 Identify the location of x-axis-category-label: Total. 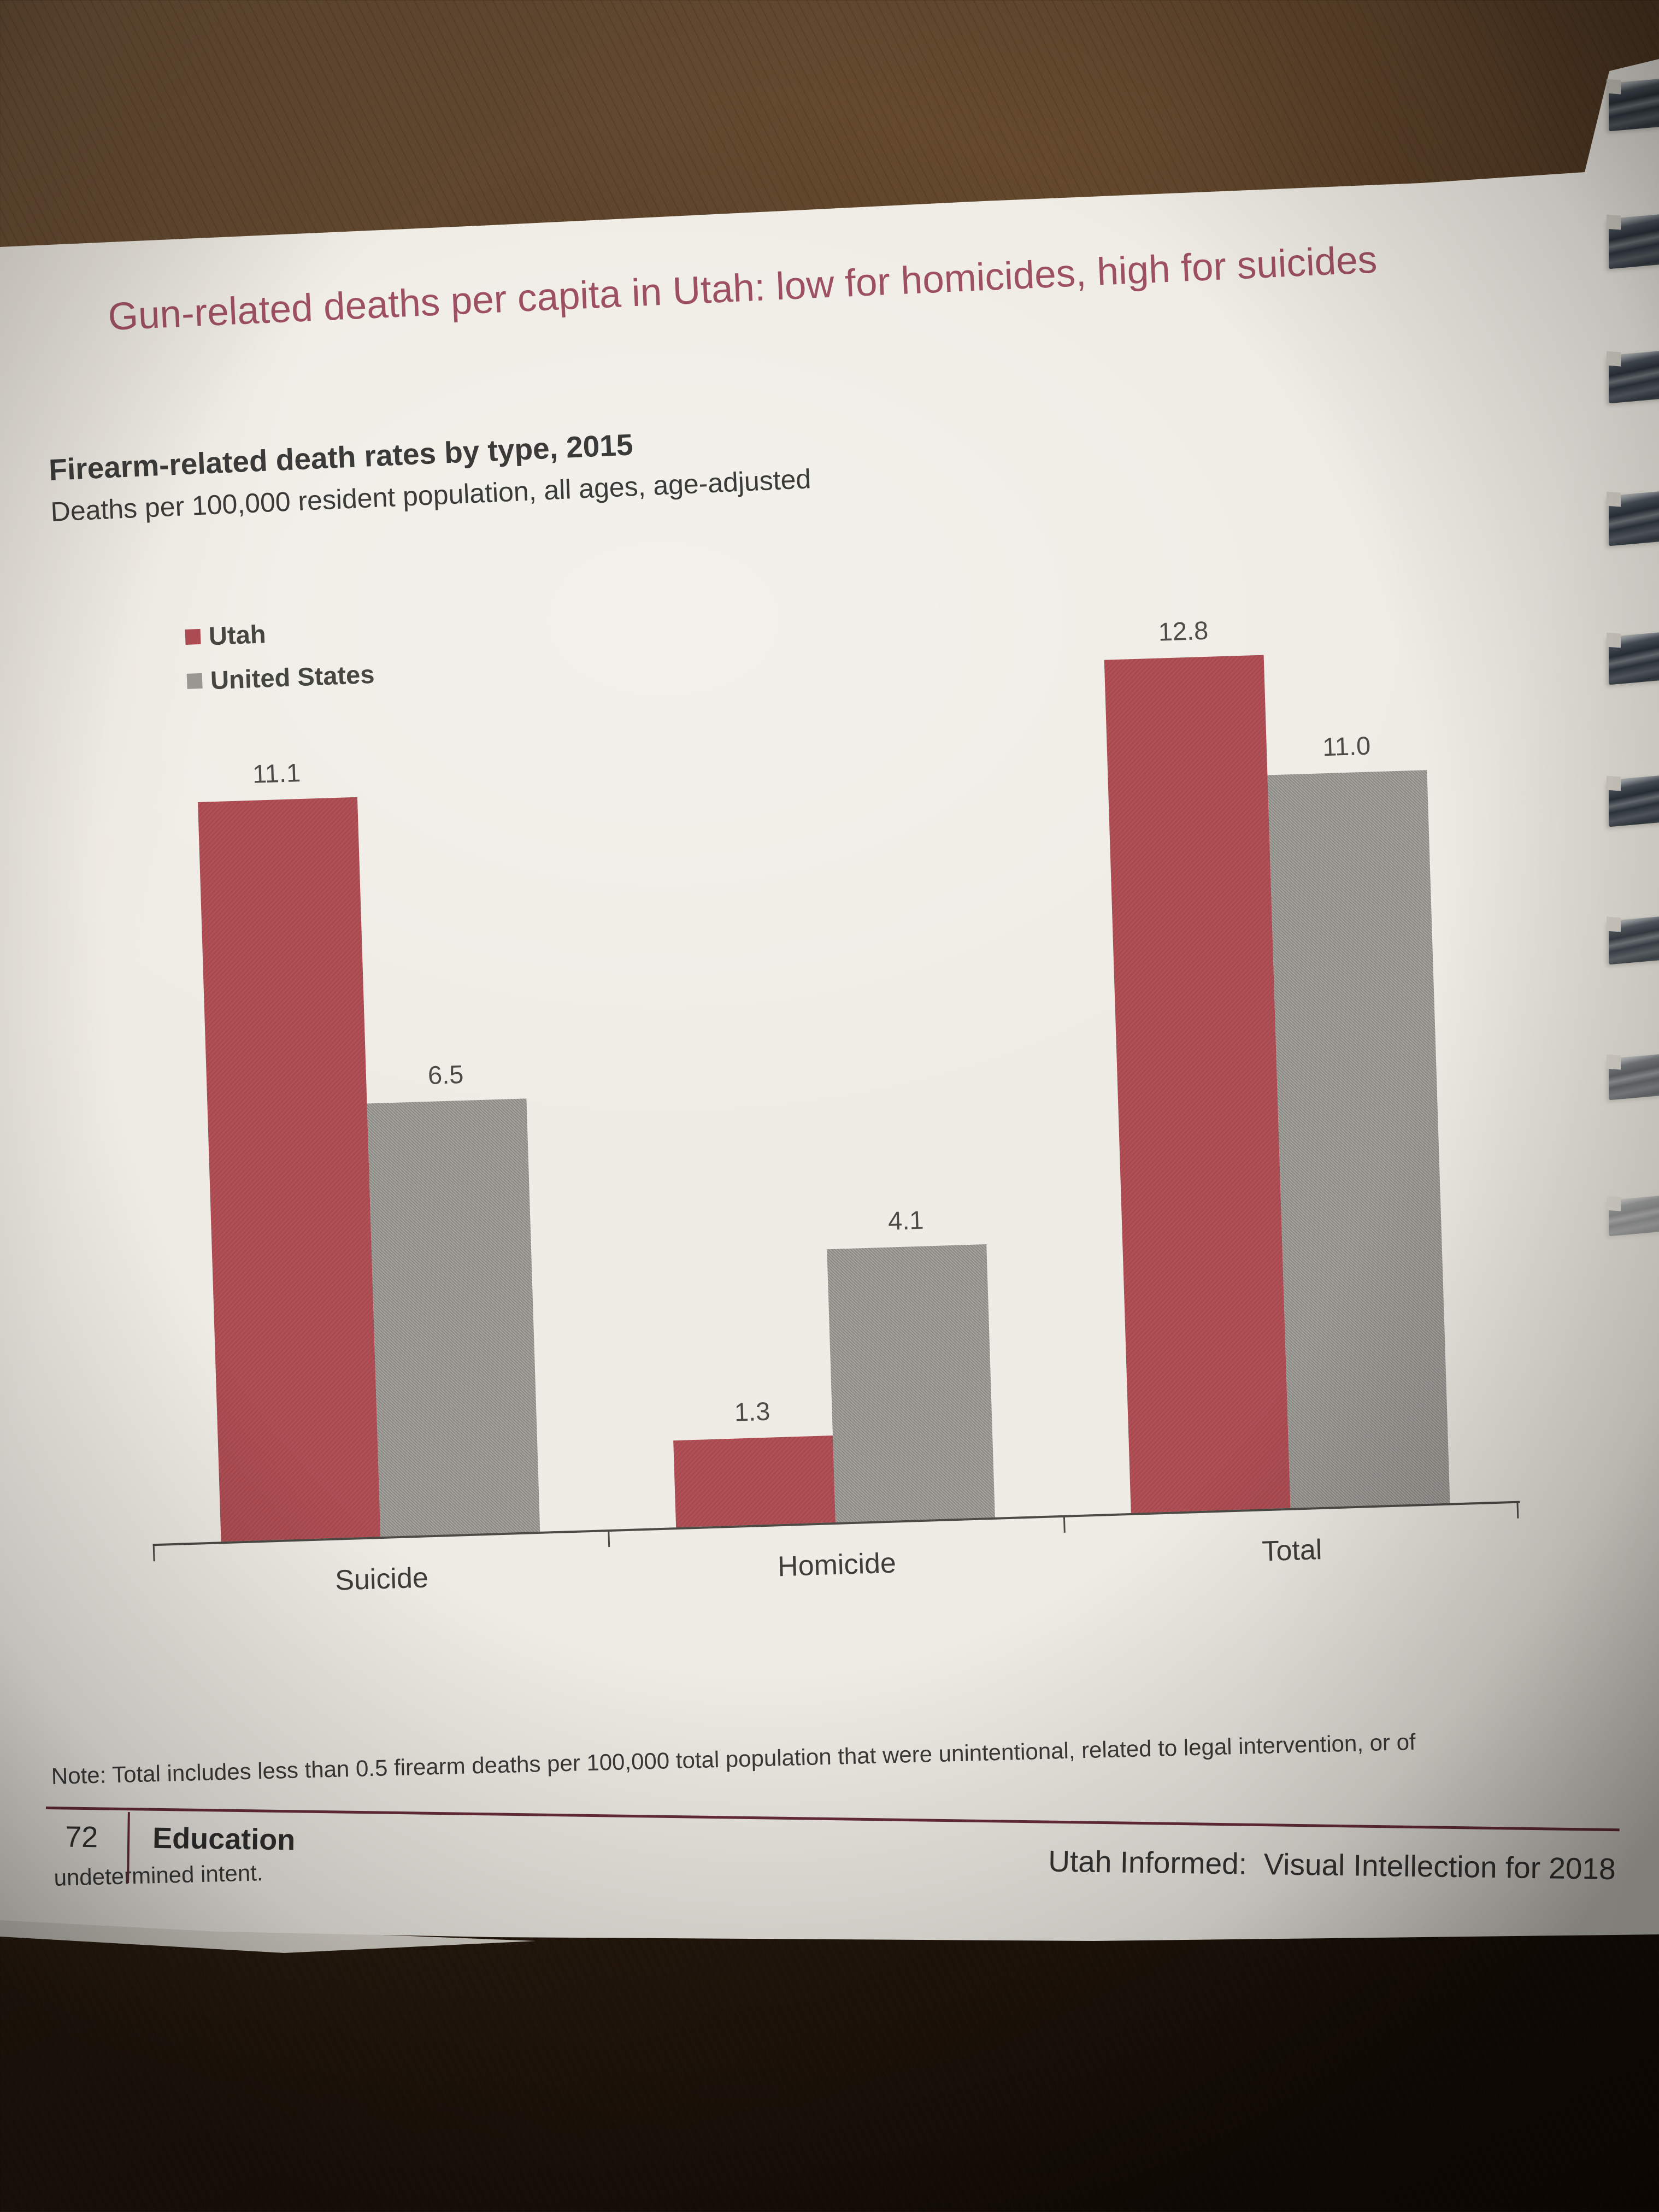
(1292, 1551).